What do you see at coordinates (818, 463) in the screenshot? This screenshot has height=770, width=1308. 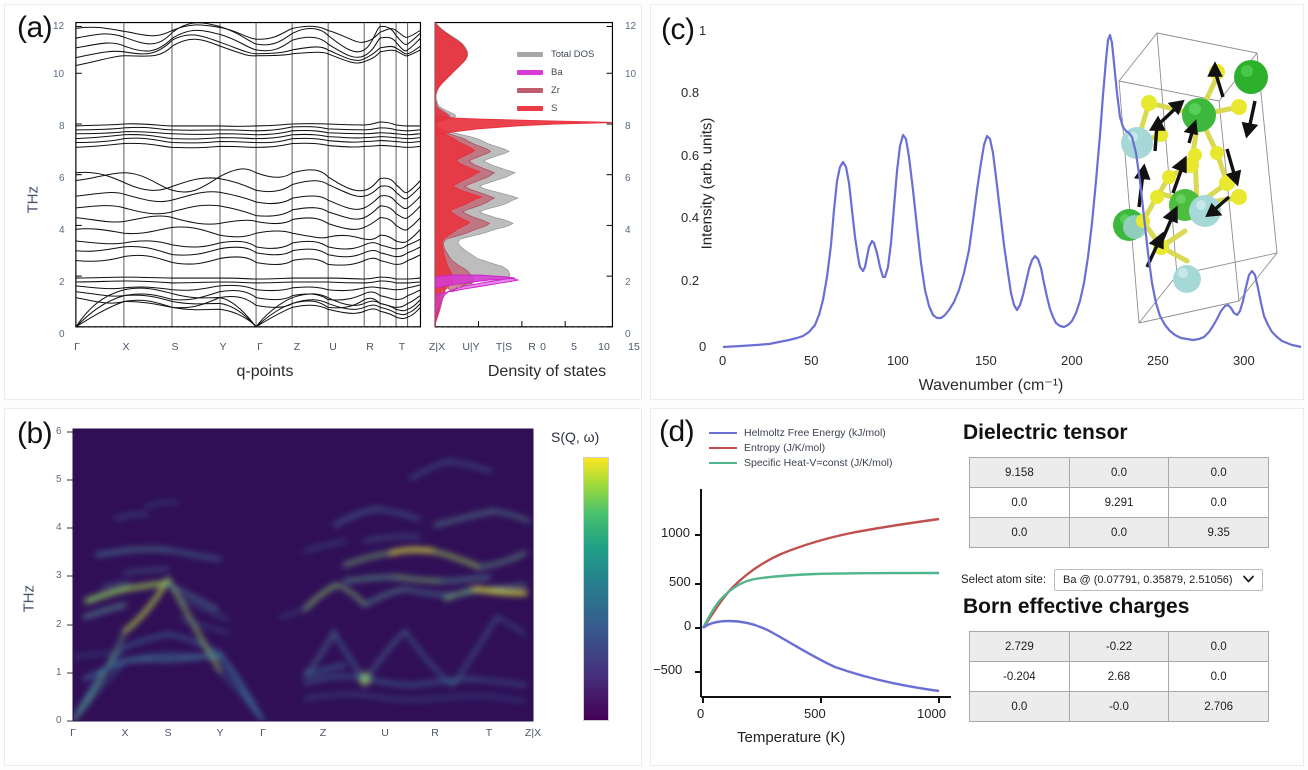 I see `legend-label-specific-heat: Specific Heat-V=const (J/K/mol)` at bounding box center [818, 463].